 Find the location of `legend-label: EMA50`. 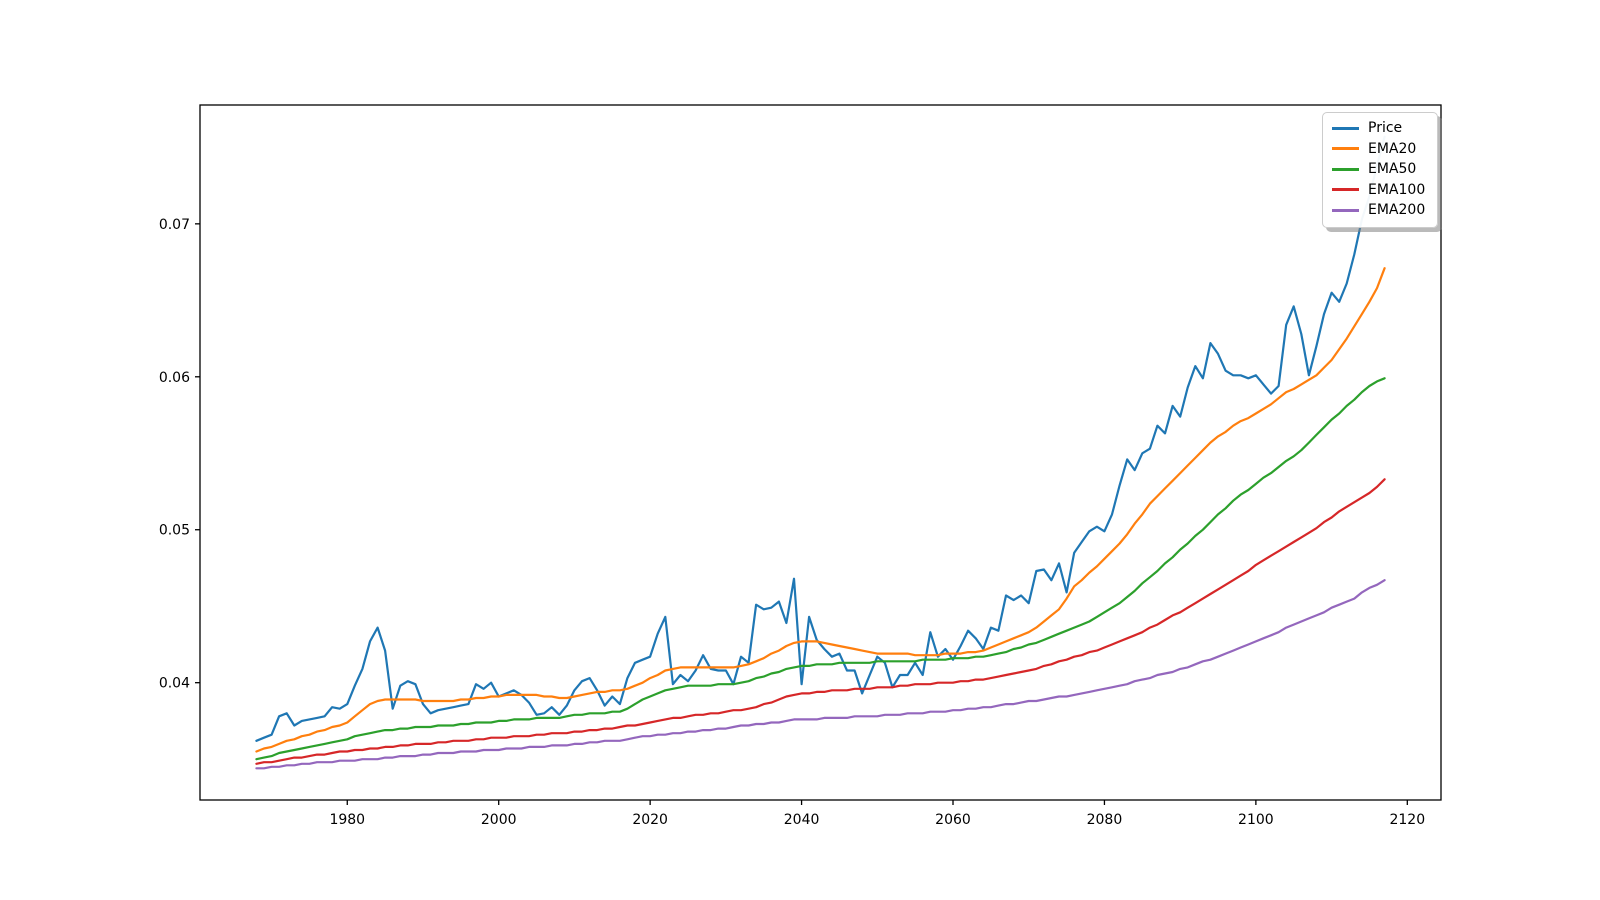

legend-label: EMA50 is located at coordinates (1392, 169).